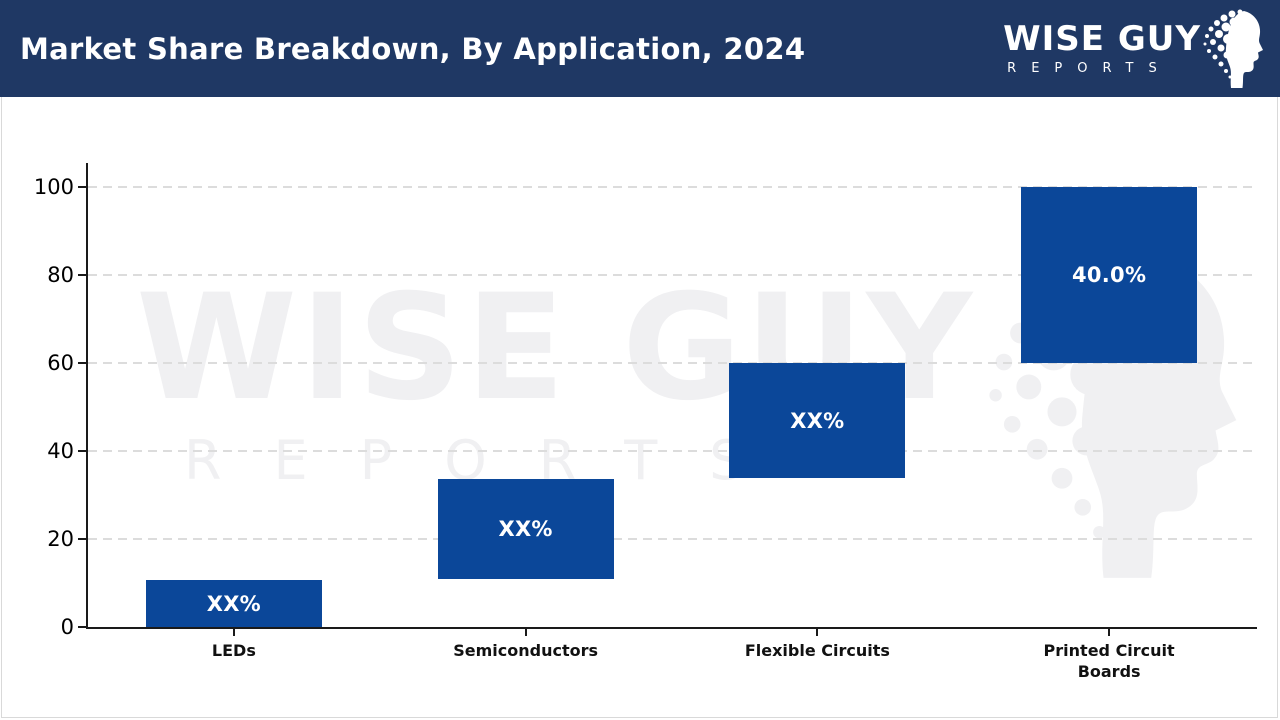 The image size is (1280, 720). Describe the element at coordinates (233, 650) in the screenshot. I see `x-category-label-0: LEDs` at that location.